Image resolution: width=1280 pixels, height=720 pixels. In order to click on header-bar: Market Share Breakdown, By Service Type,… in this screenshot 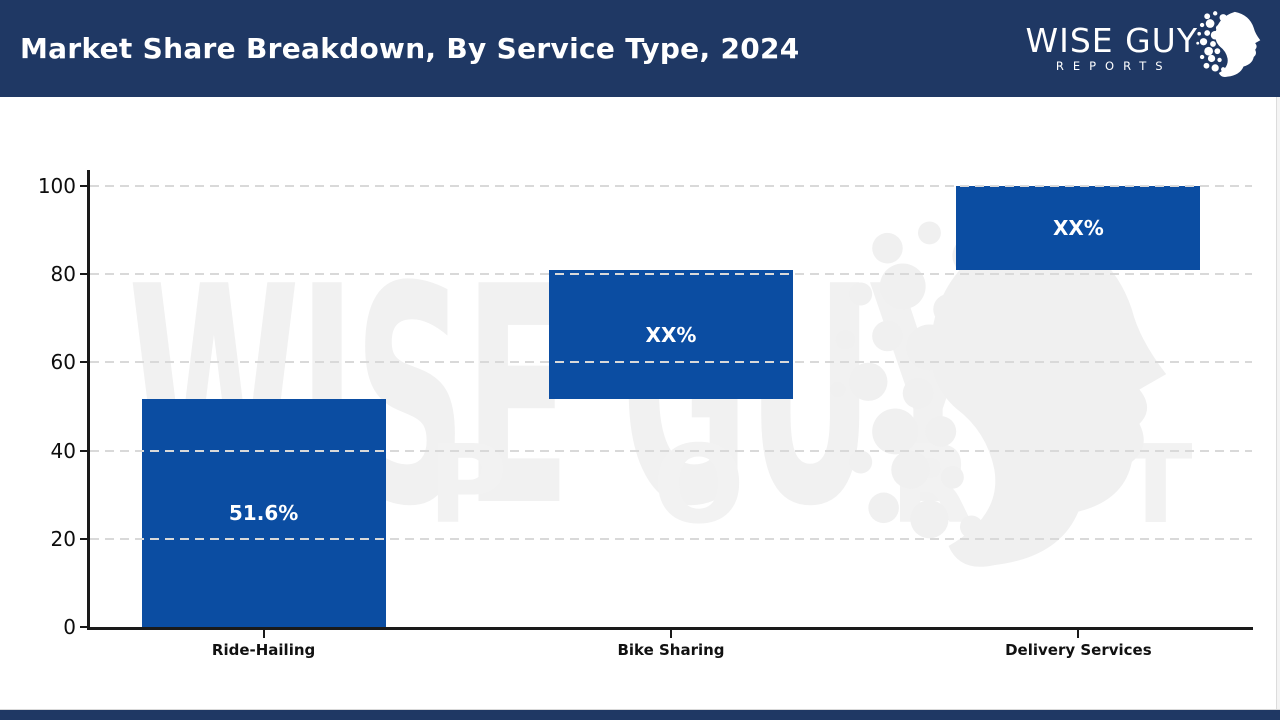, I will do `click(640, 48)`.